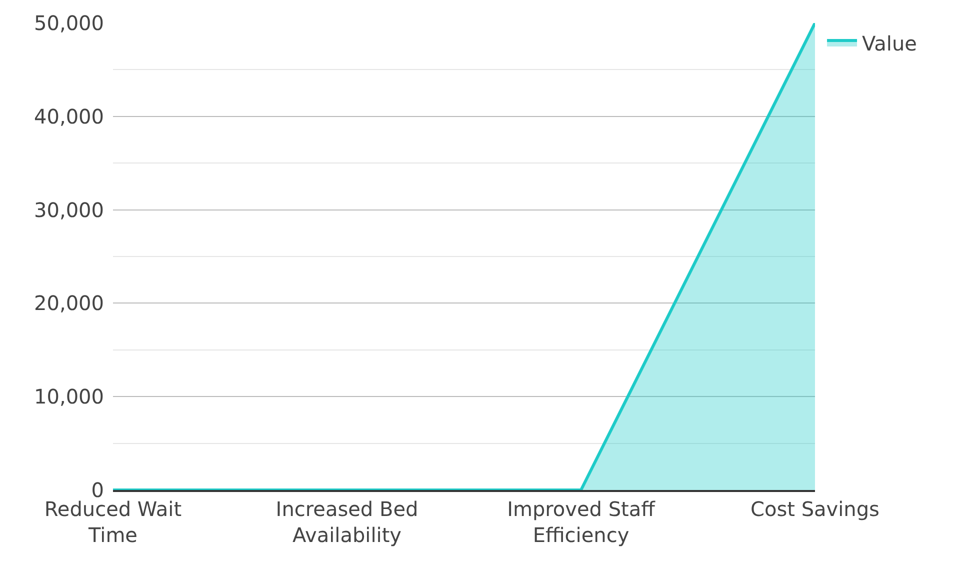 The image size is (964, 564). I want to click on legend-label: Value, so click(889, 43).